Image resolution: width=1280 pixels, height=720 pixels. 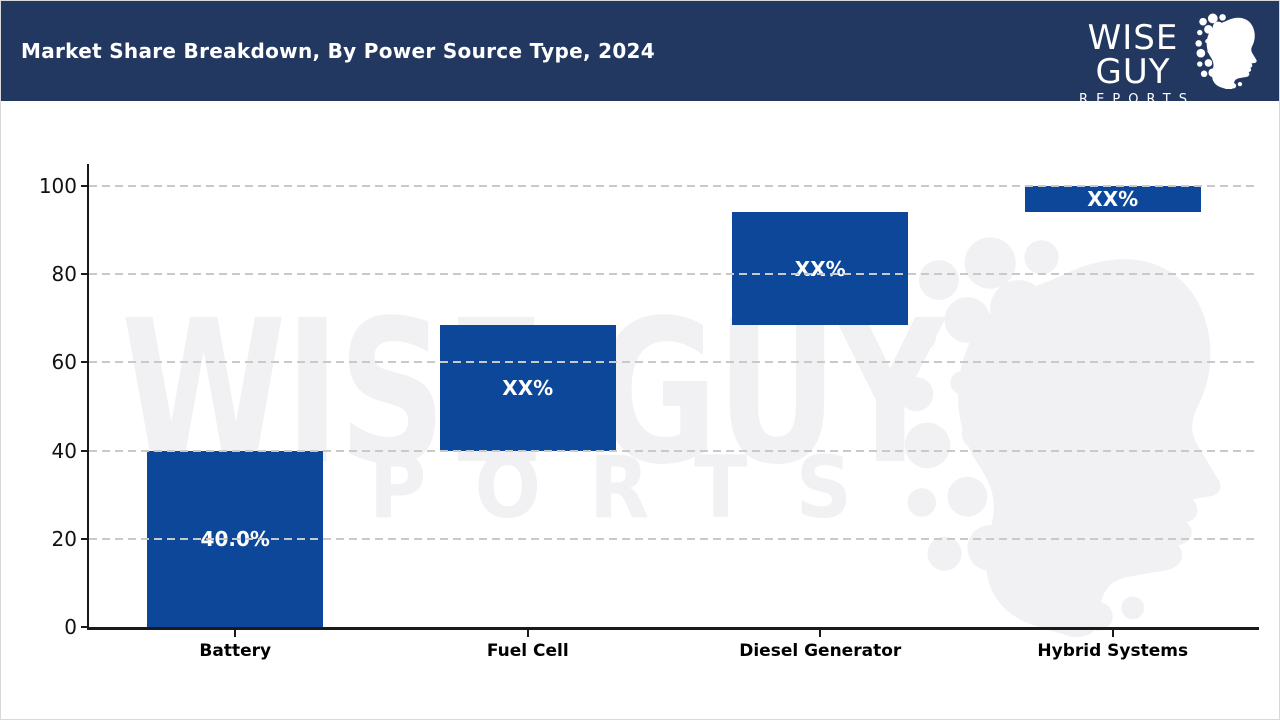 What do you see at coordinates (673, 628) in the screenshot?
I see `x-axis-line` at bounding box center [673, 628].